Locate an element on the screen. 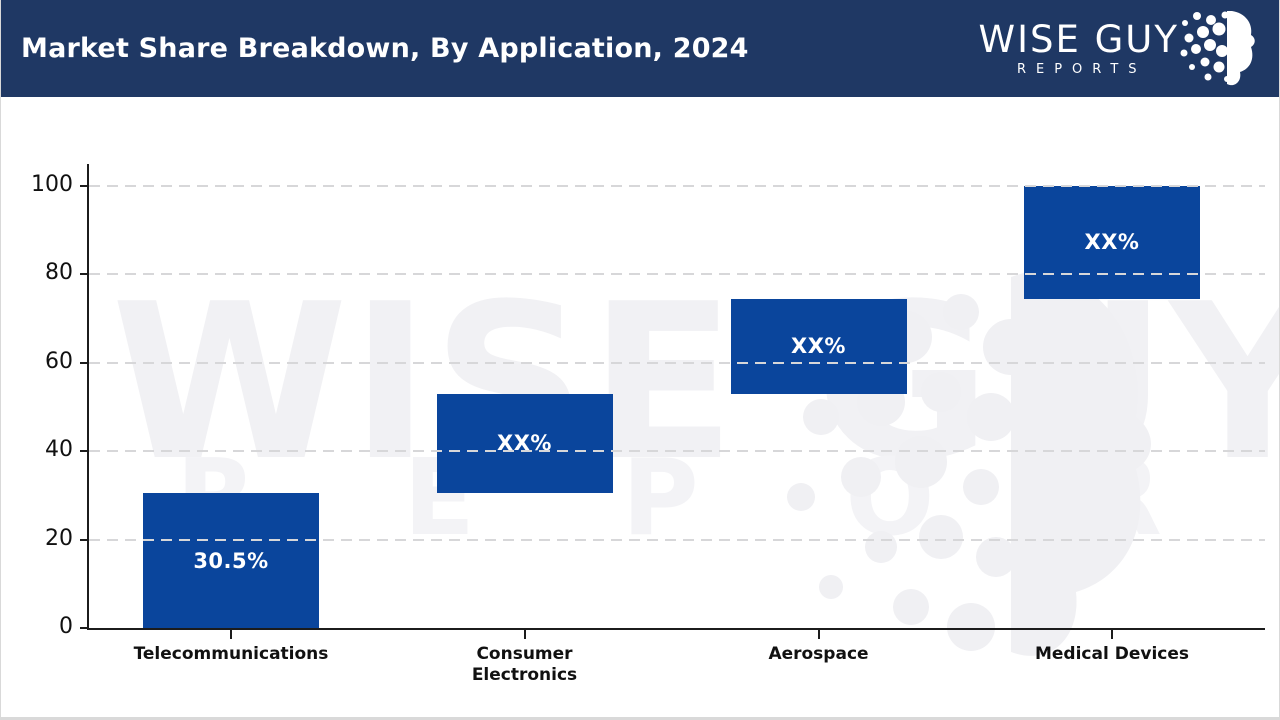  x-axis-label: Telecommunications is located at coordinates (231, 654).